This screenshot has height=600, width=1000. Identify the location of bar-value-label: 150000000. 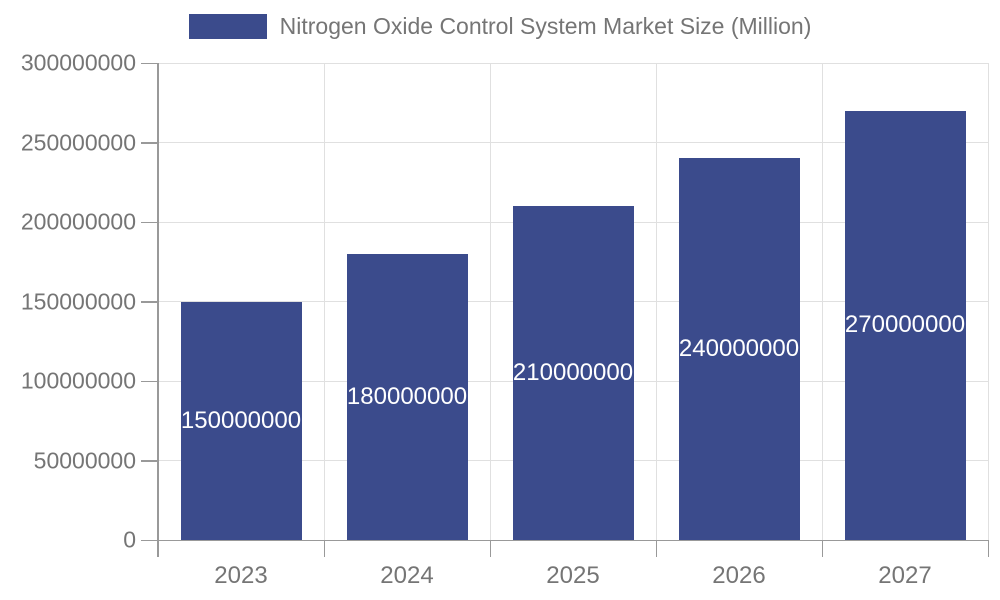
(241, 420).